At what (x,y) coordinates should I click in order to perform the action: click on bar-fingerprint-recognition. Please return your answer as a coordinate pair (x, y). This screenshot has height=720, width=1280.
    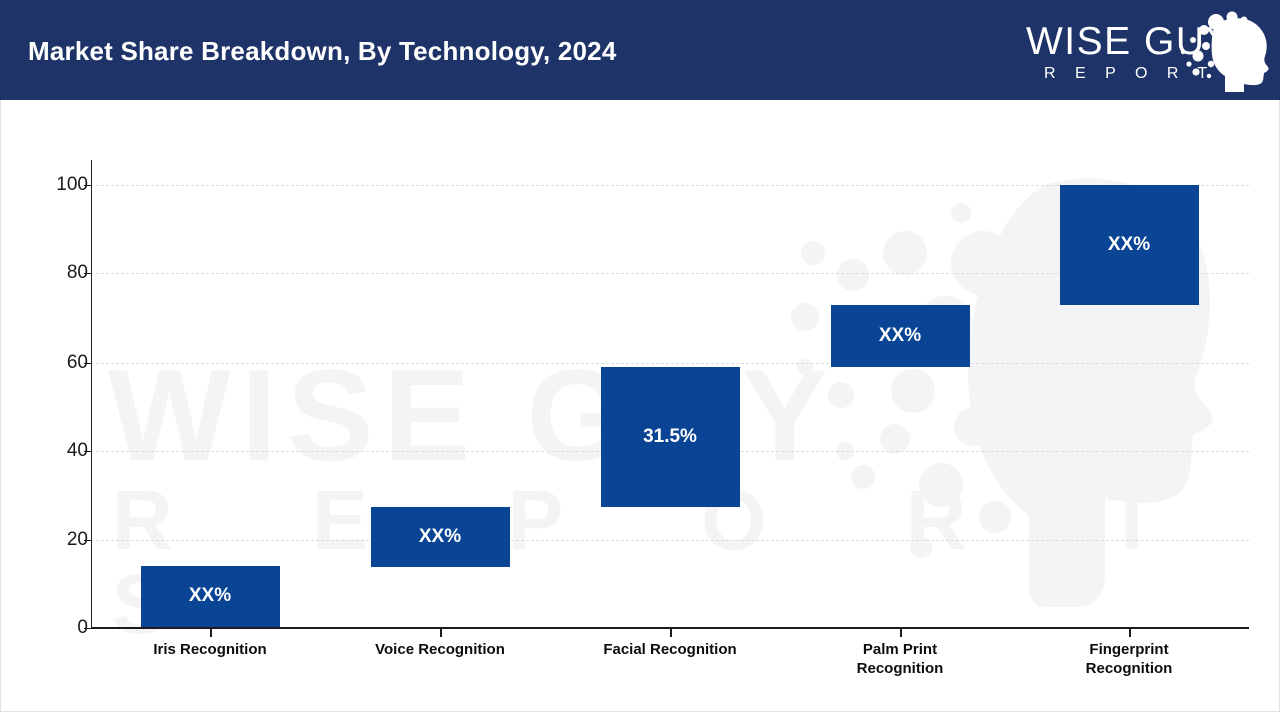
    Looking at the image, I should click on (1129, 245).